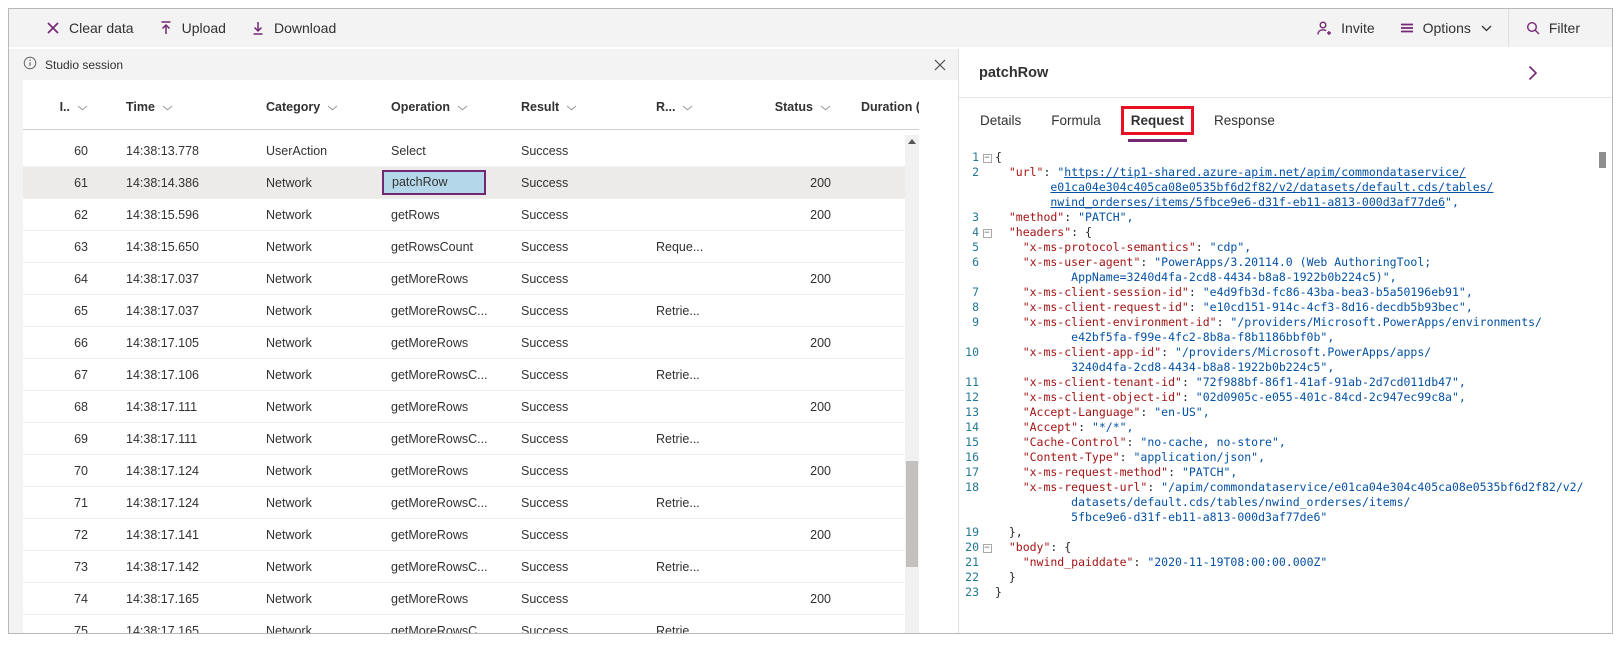 The width and height of the screenshot is (1622, 652). What do you see at coordinates (1303, 547) in the screenshot?
I see `code-text: "body": {` at bounding box center [1303, 547].